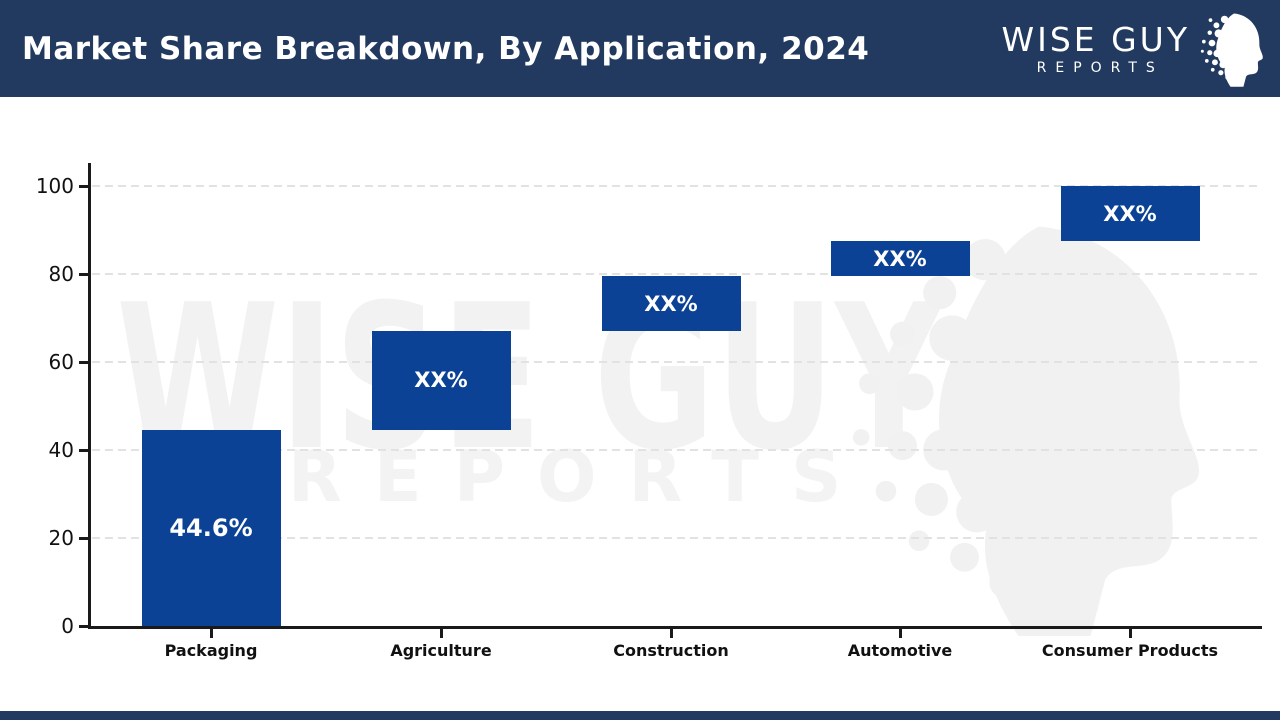  I want to click on x-category-label: Consumer Products, so click(1130, 650).